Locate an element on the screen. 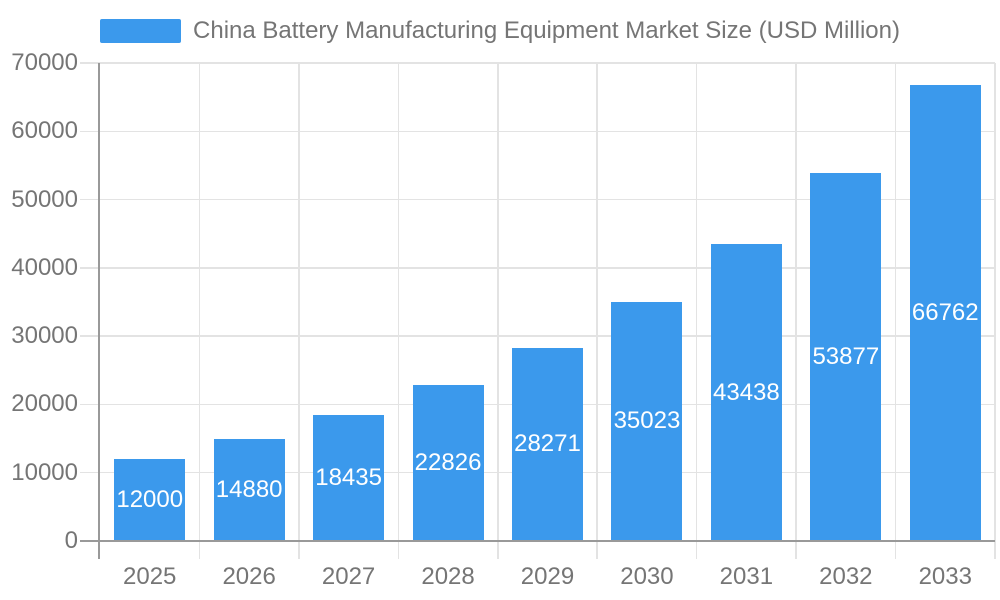 The height and width of the screenshot is (600, 1000). bar-2025 is located at coordinates (150, 499).